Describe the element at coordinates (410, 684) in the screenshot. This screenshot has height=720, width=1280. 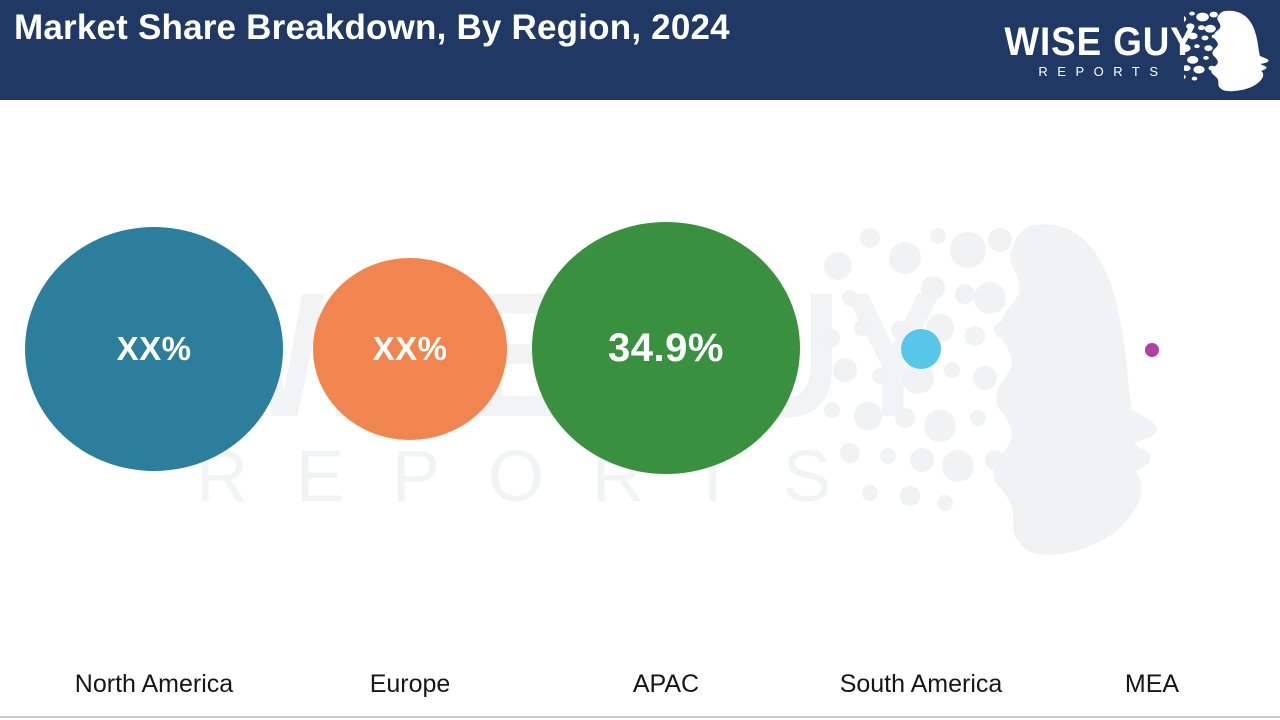
I see `region-label-europe: Europe` at that location.